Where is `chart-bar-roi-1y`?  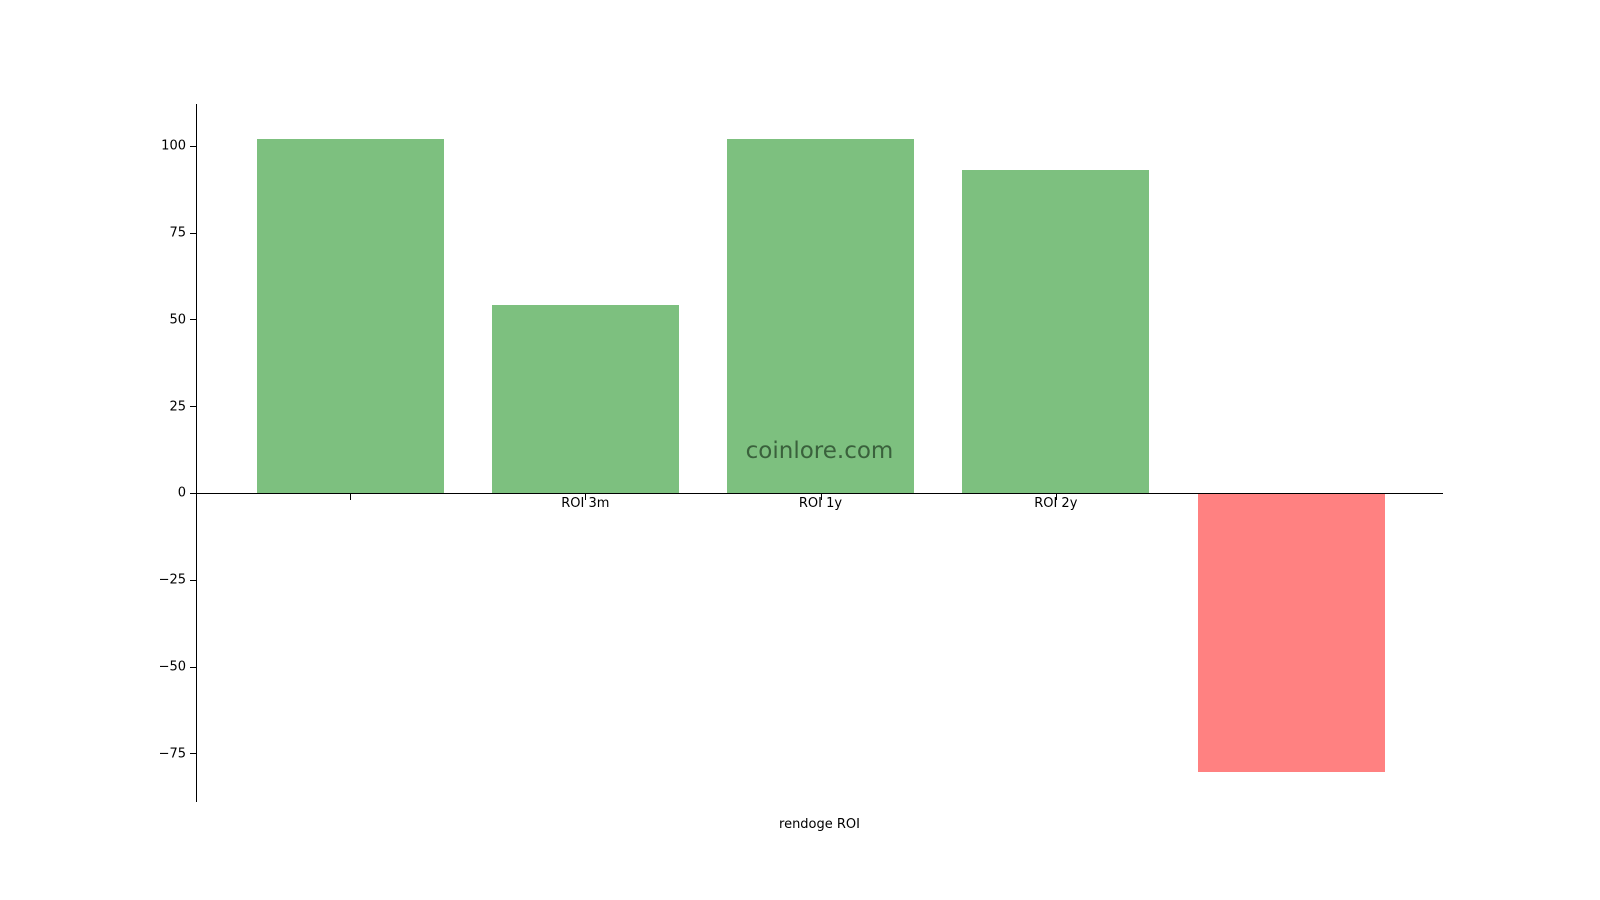
chart-bar-roi-1y is located at coordinates (820, 315).